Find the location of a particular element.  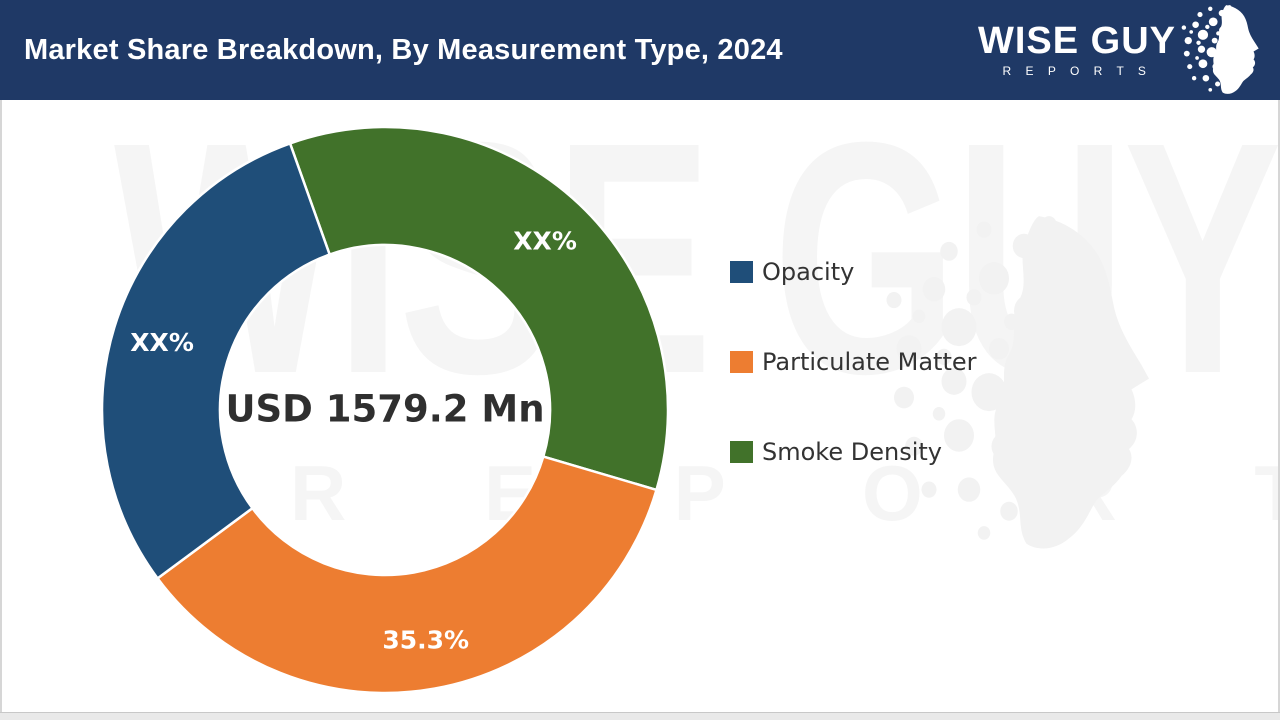

wise-guy-face-icon is located at coordinates (1220, 49).